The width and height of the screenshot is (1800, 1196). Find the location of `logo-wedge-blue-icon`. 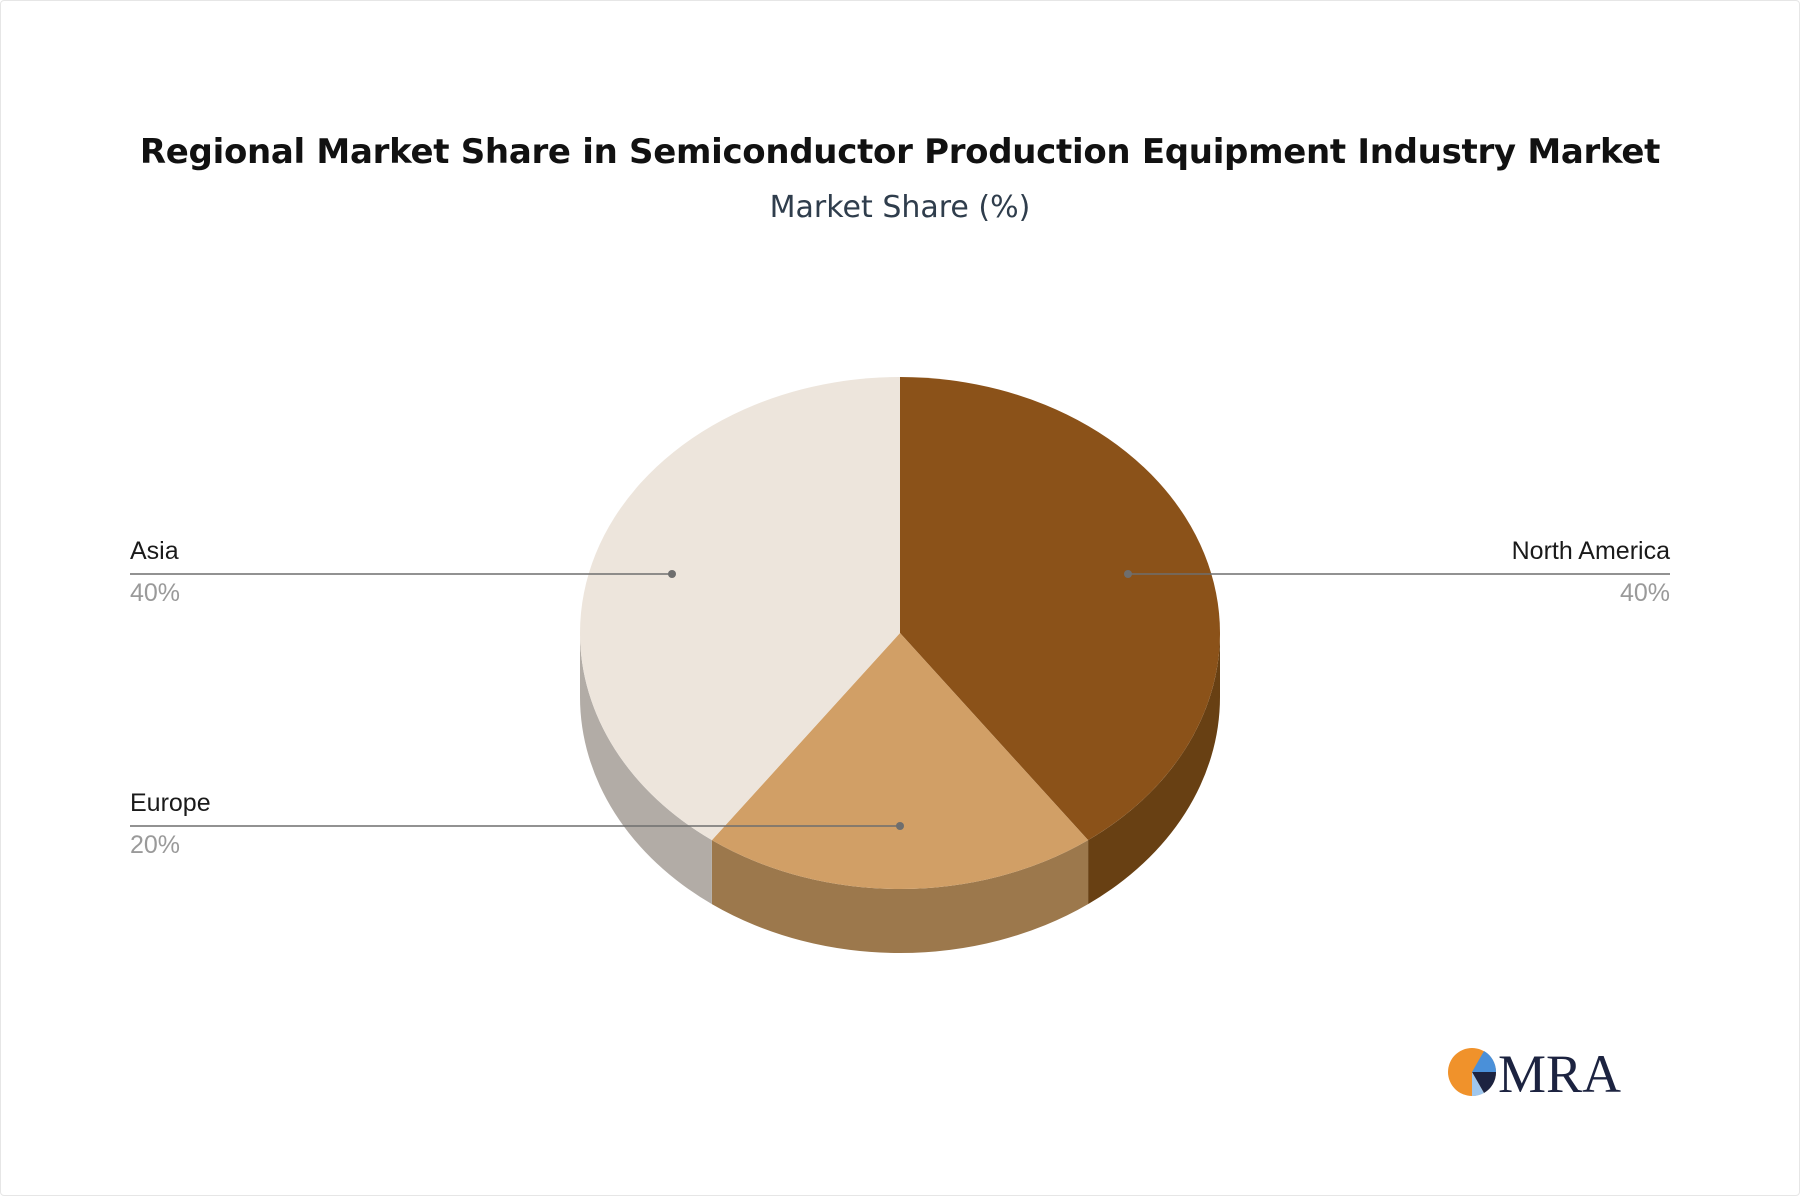

logo-wedge-blue-icon is located at coordinates (1484, 1061).